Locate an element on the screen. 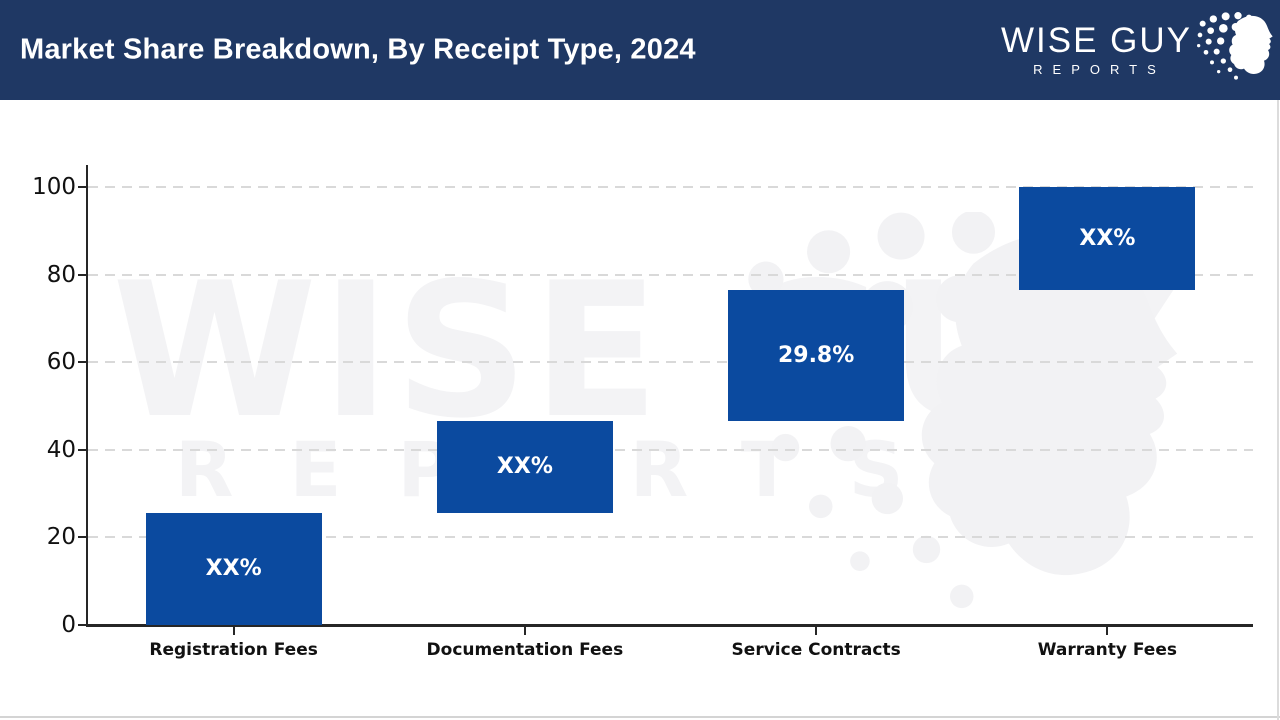  x-tick-mark-documentation-fees is located at coordinates (524, 631).